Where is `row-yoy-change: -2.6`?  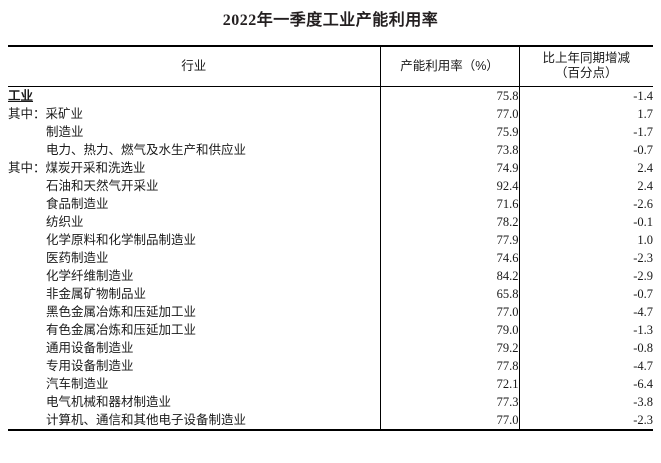 row-yoy-change: -2.6 is located at coordinates (585, 204).